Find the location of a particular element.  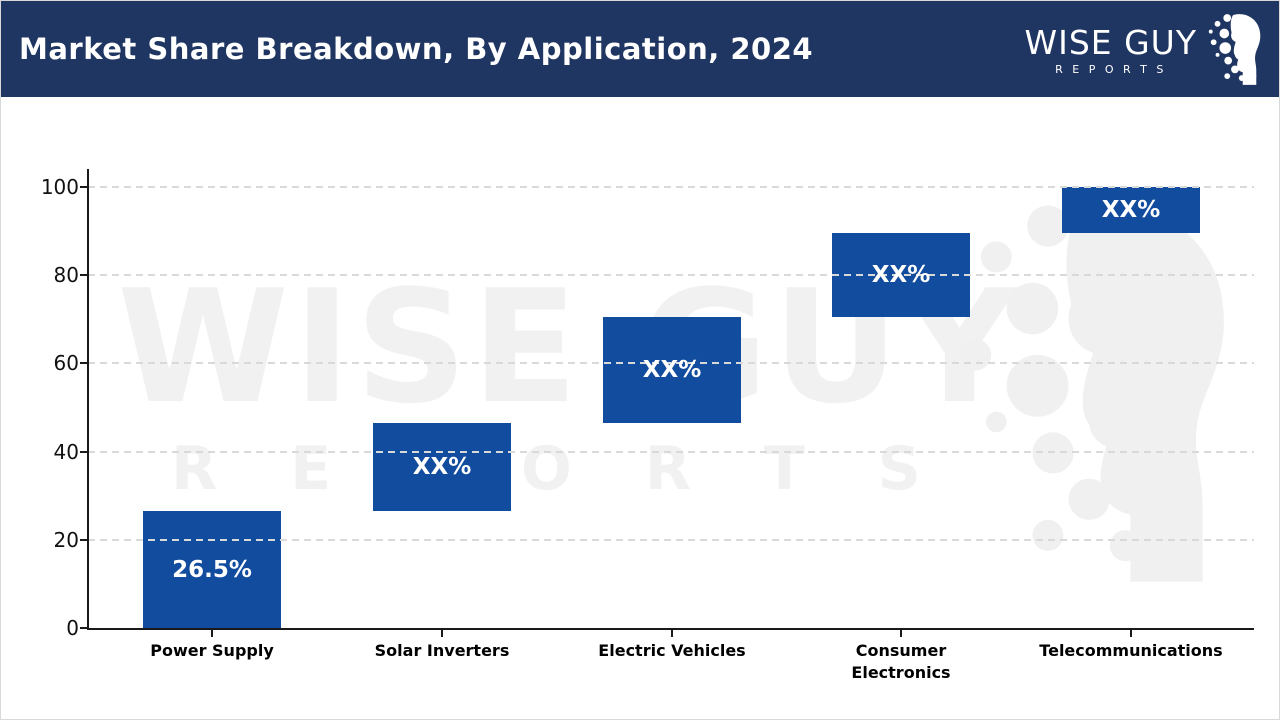

bar-solar-inverters is located at coordinates (442, 467).